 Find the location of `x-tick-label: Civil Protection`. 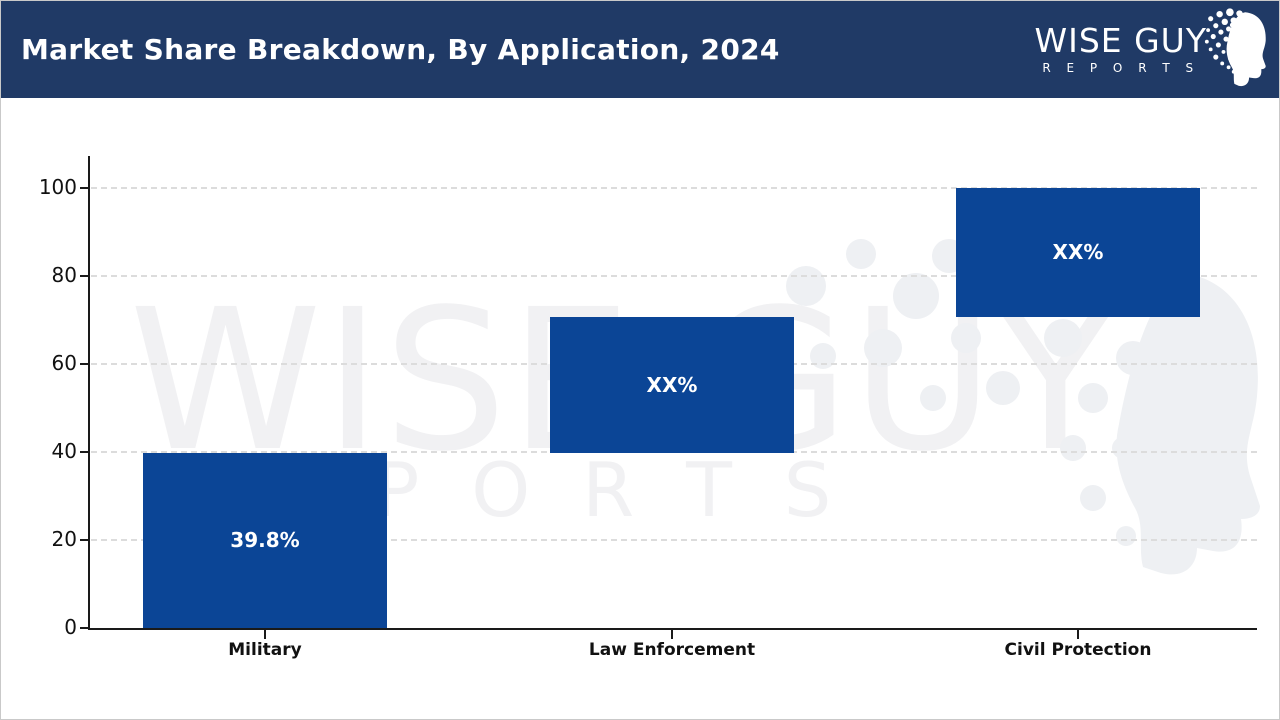

x-tick-label: Civil Protection is located at coordinates (1078, 650).